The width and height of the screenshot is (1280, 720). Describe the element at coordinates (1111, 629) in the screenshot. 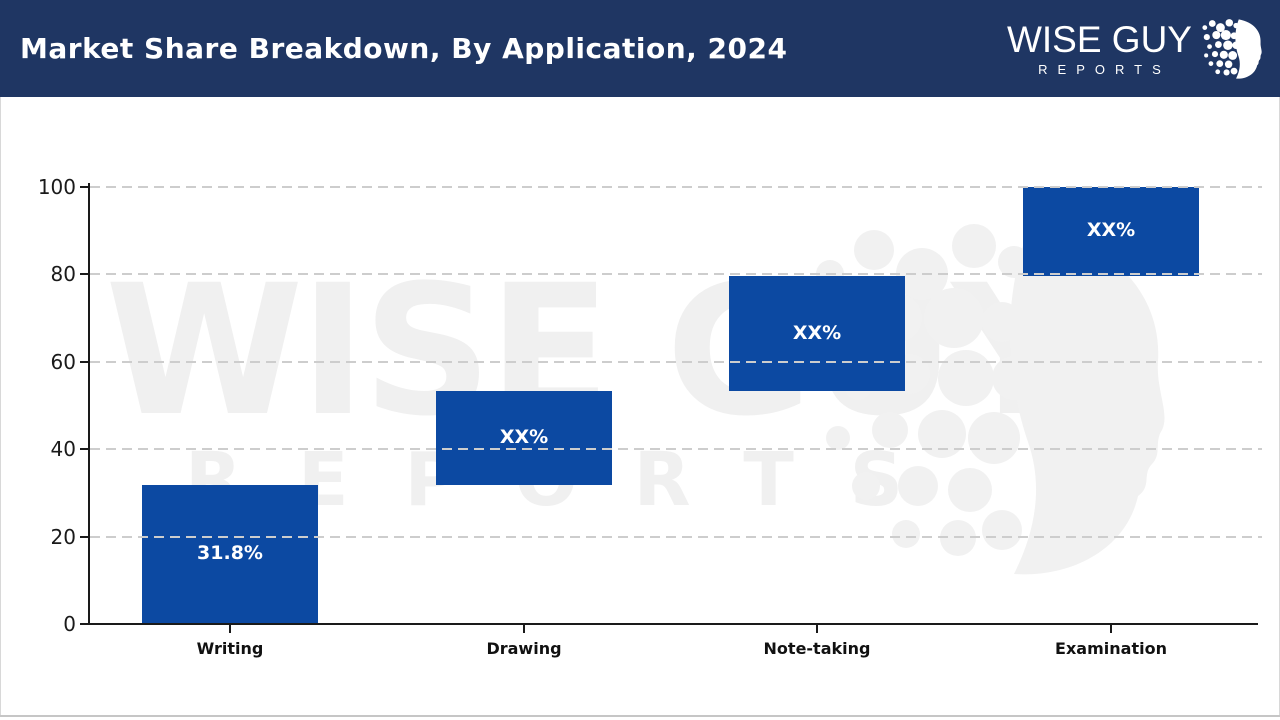

I see `x-tick-examination` at that location.